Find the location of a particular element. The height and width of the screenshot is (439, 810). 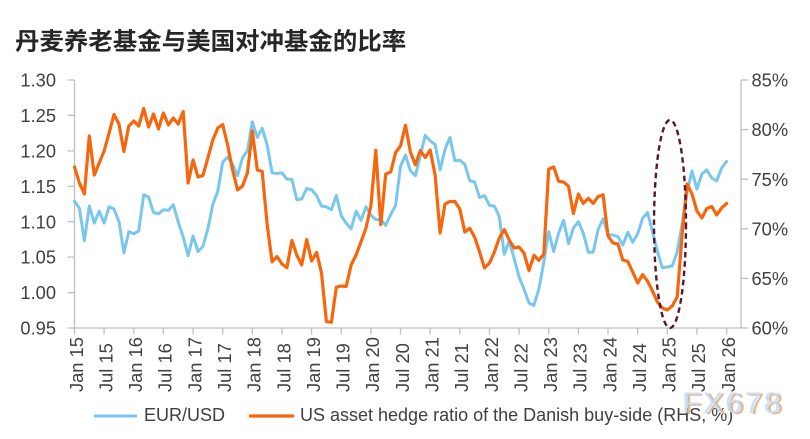

svg-text: Jul 19 is located at coordinates (343, 367).